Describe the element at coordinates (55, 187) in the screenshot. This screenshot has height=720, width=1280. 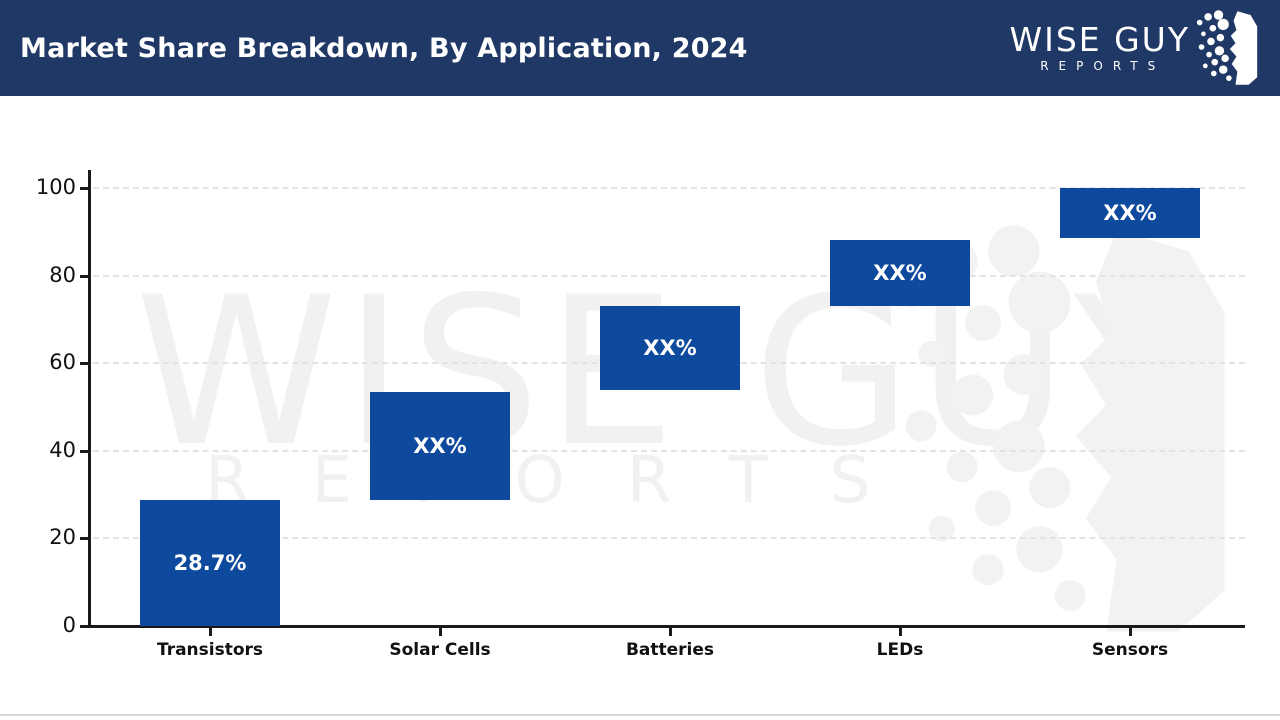
I see `y-tick-label: 100` at that location.